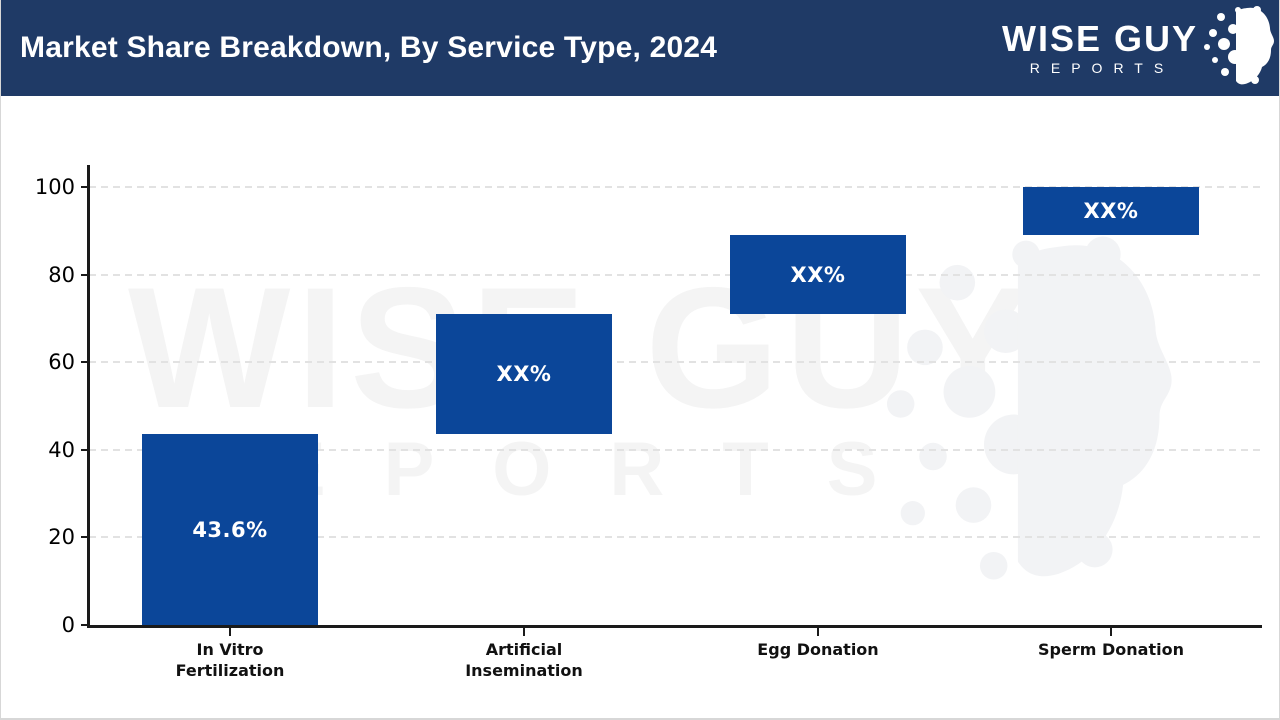  I want to click on y-axis-tick-label: 0, so click(68, 625).